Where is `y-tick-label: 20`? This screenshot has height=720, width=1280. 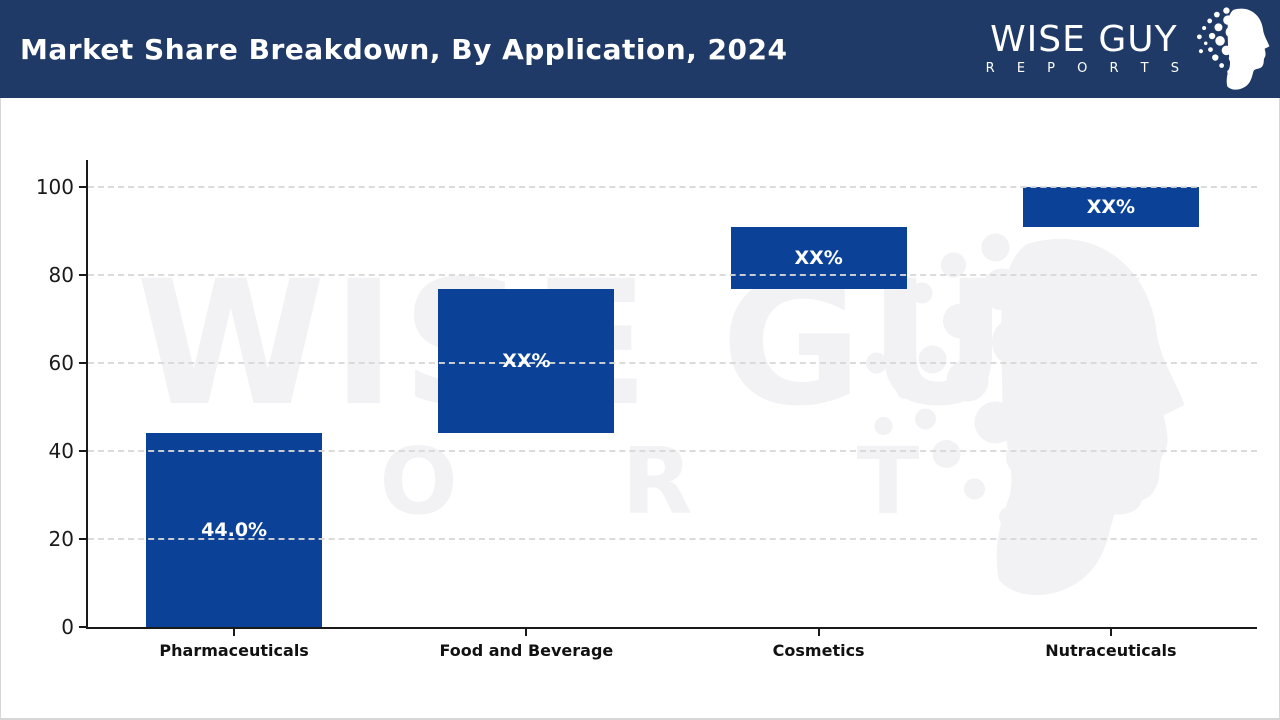
y-tick-label: 20 is located at coordinates (61, 539).